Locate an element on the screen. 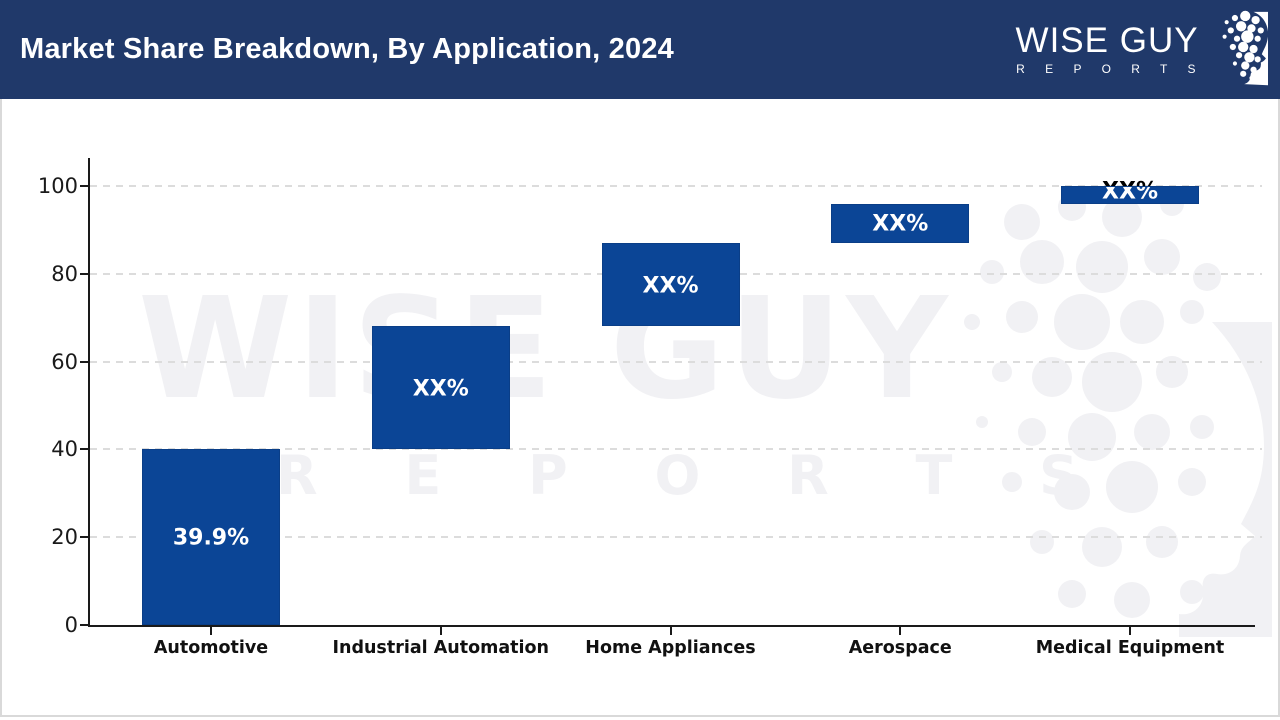 Image resolution: width=1280 pixels, height=720 pixels. brand-logo: WISE GUY R E P O R T S is located at coordinates (1139, 50).